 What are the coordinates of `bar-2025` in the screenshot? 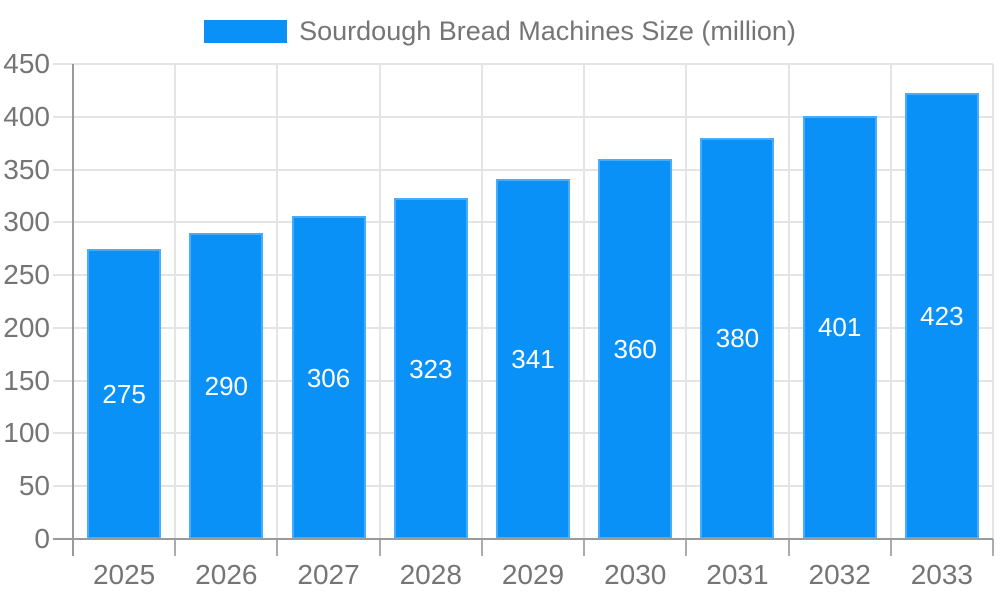 It's located at (124, 393).